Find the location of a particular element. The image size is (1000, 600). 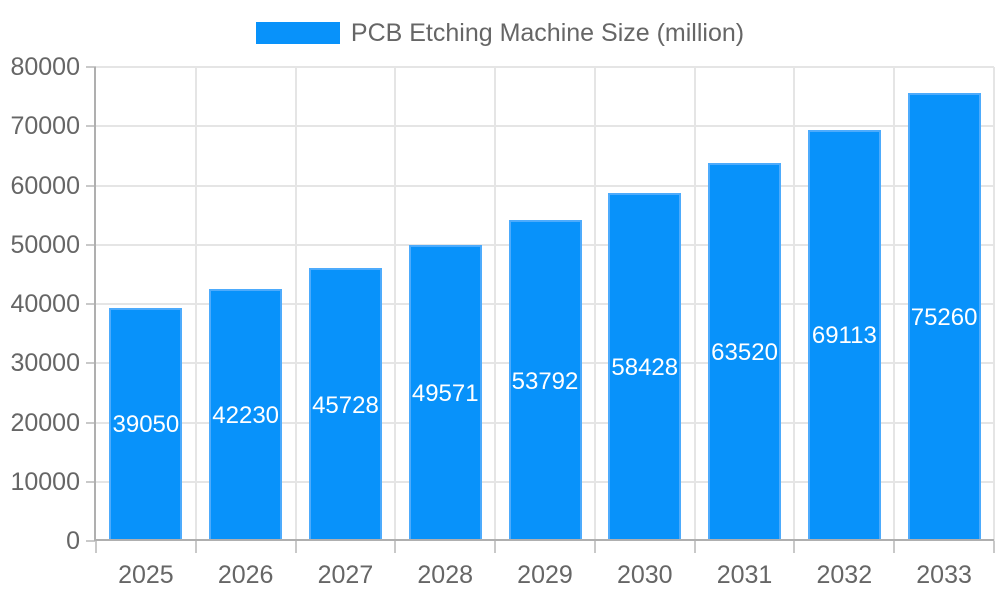

bar: 63520 is located at coordinates (745, 351).